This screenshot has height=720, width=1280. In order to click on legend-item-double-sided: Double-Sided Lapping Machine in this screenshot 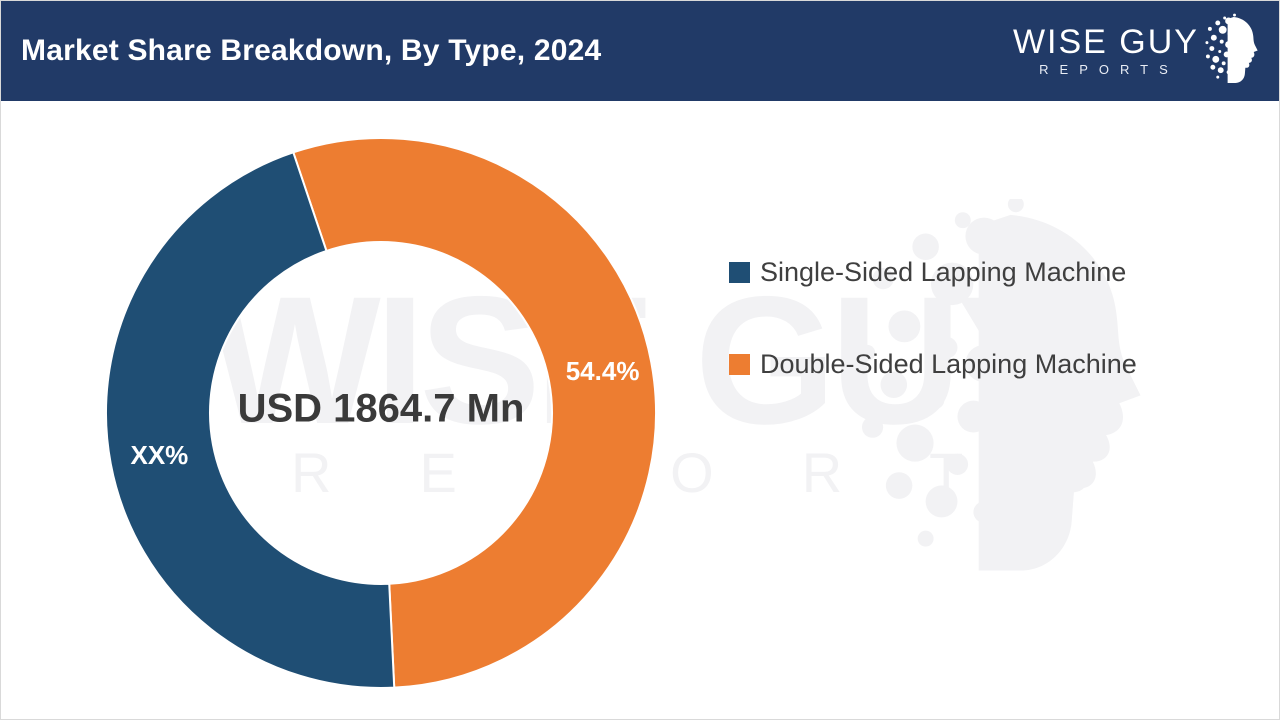, I will do `click(933, 364)`.